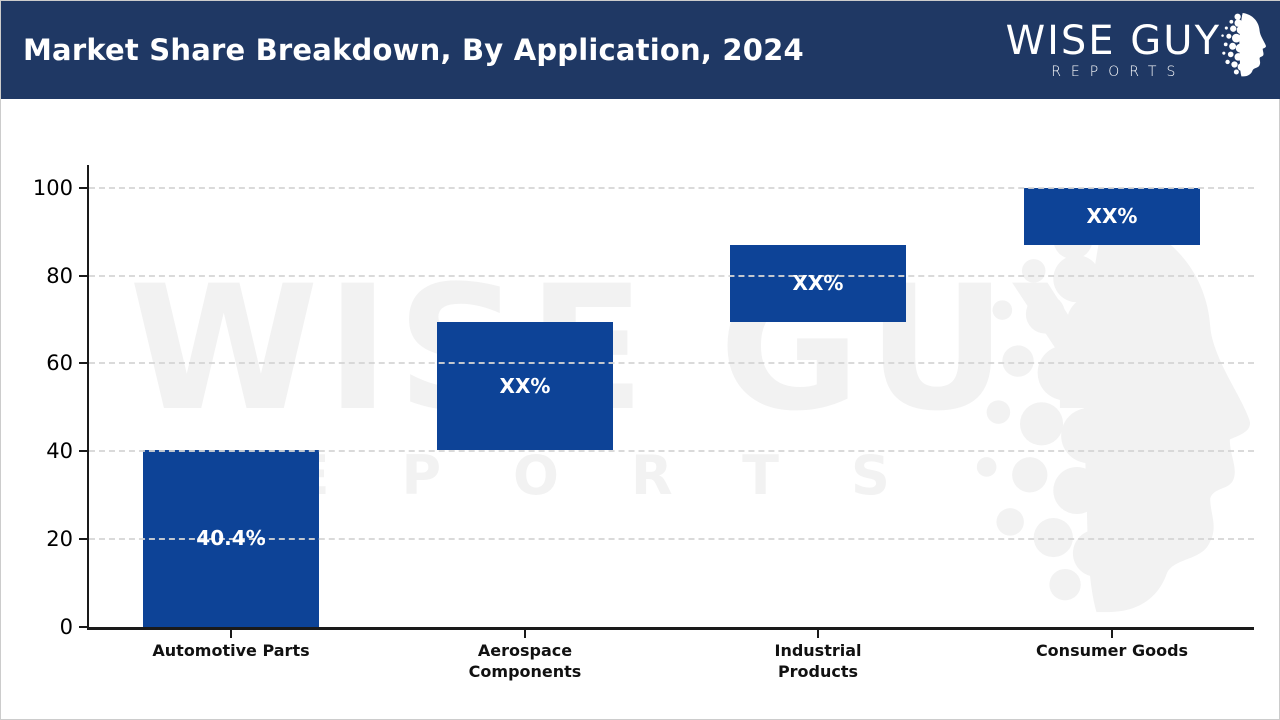 This screenshot has width=1280, height=720. Describe the element at coordinates (525, 634) in the screenshot. I see `x-tick-aerospace-components` at that location.